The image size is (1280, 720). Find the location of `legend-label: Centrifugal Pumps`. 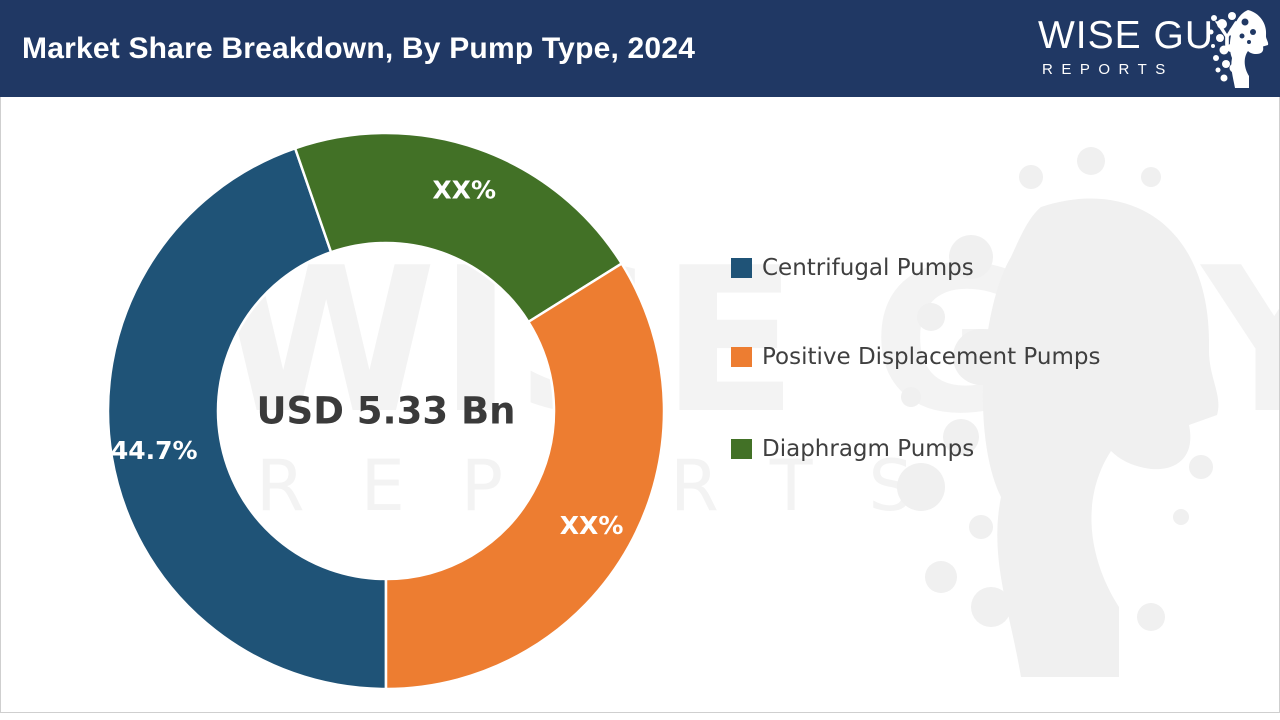

legend-label: Centrifugal Pumps is located at coordinates (868, 268).